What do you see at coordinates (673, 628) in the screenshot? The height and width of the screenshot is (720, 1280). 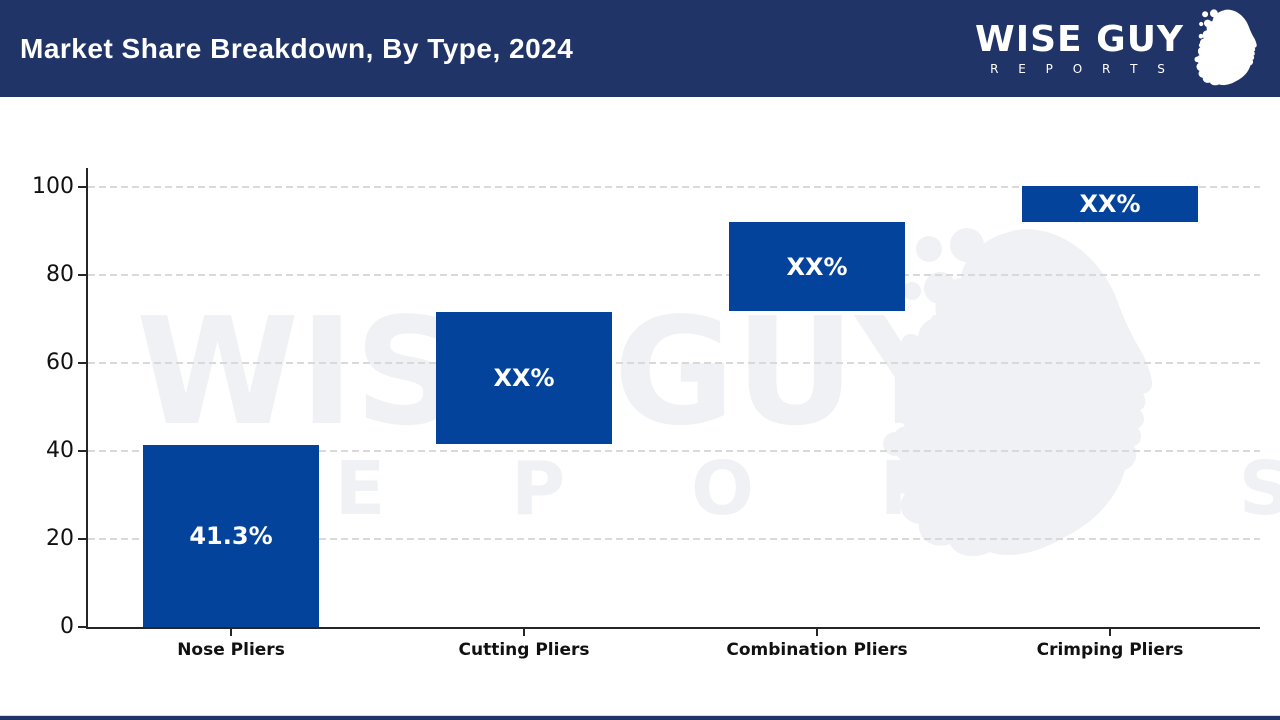 I see `x-axis-line` at bounding box center [673, 628].